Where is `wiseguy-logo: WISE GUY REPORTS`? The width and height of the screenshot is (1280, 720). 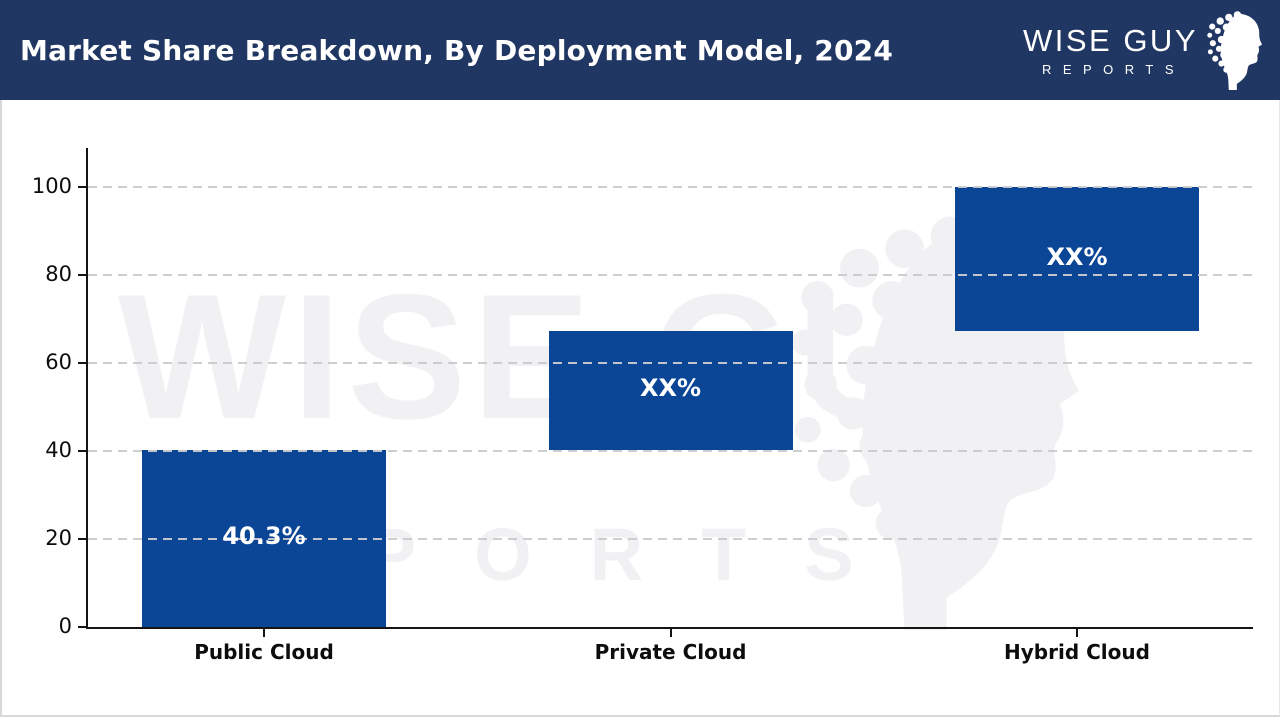
wiseguy-logo: WISE GUY REPORTS is located at coordinates (1144, 50).